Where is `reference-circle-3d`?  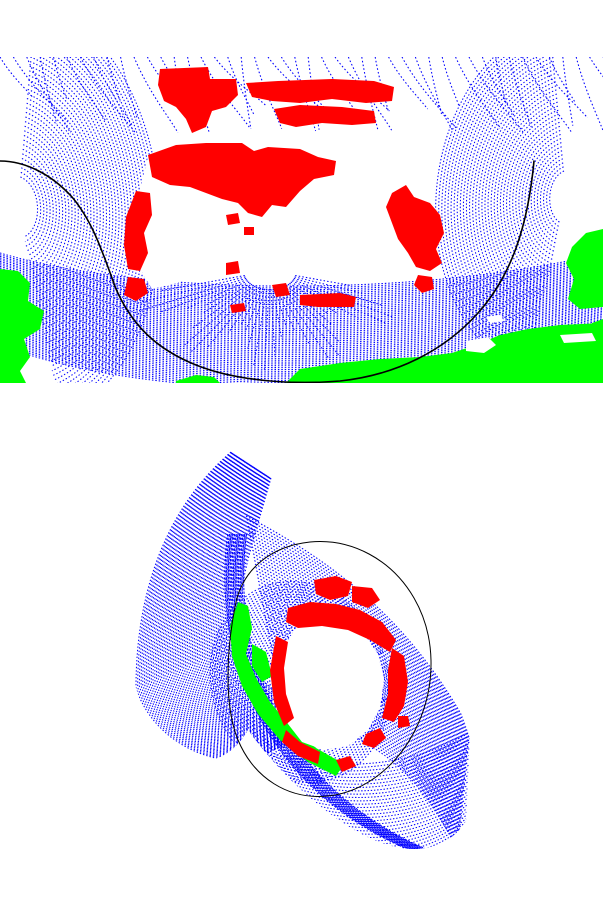
reference-circle-3d is located at coordinates (329, 669).